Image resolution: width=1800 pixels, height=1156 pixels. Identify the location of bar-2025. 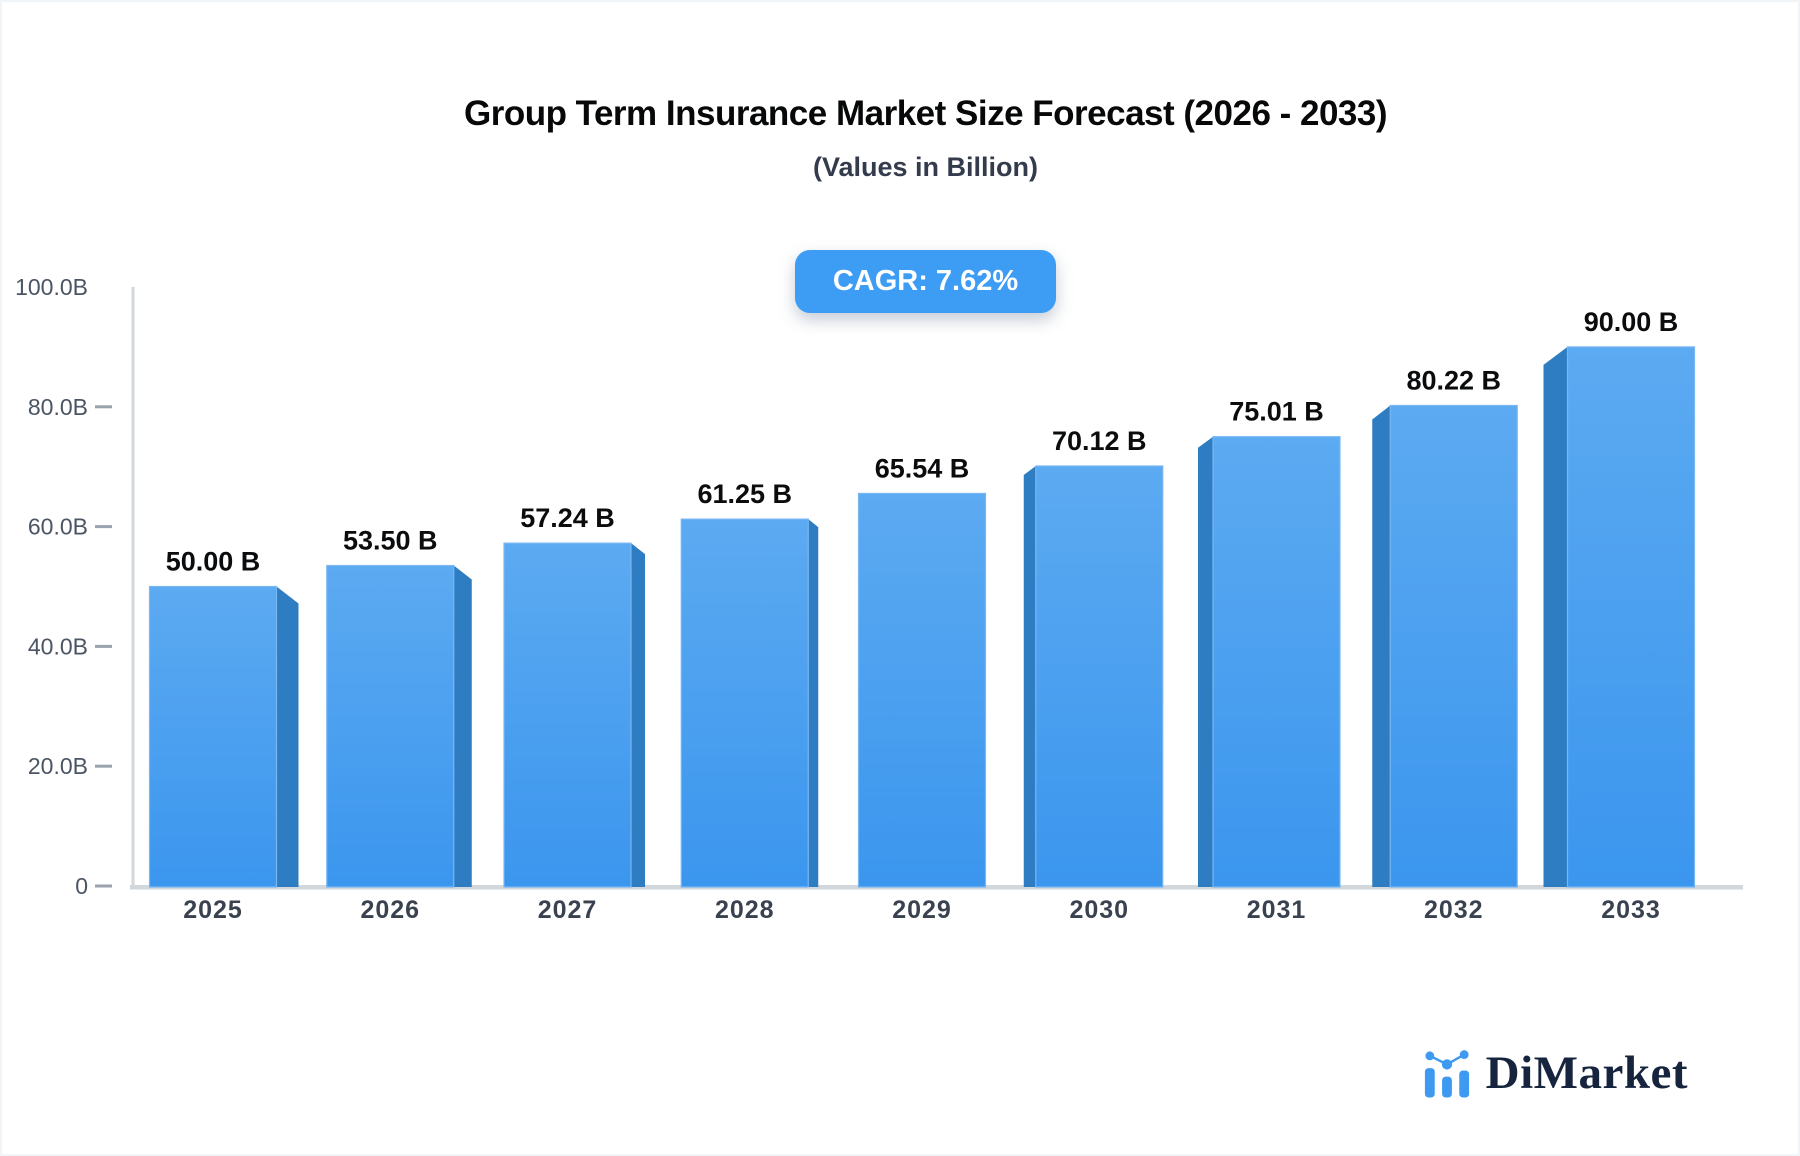
(223, 736).